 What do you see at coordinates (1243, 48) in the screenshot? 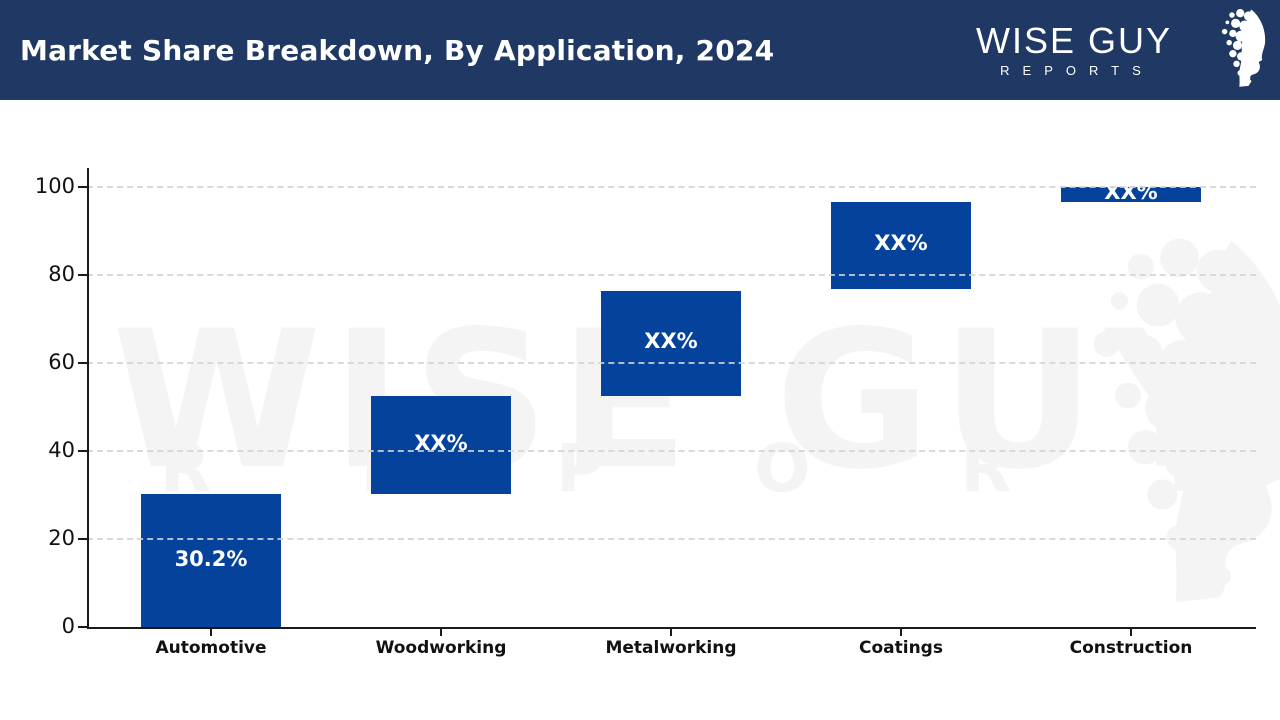
I see `logo-face-icon` at bounding box center [1243, 48].